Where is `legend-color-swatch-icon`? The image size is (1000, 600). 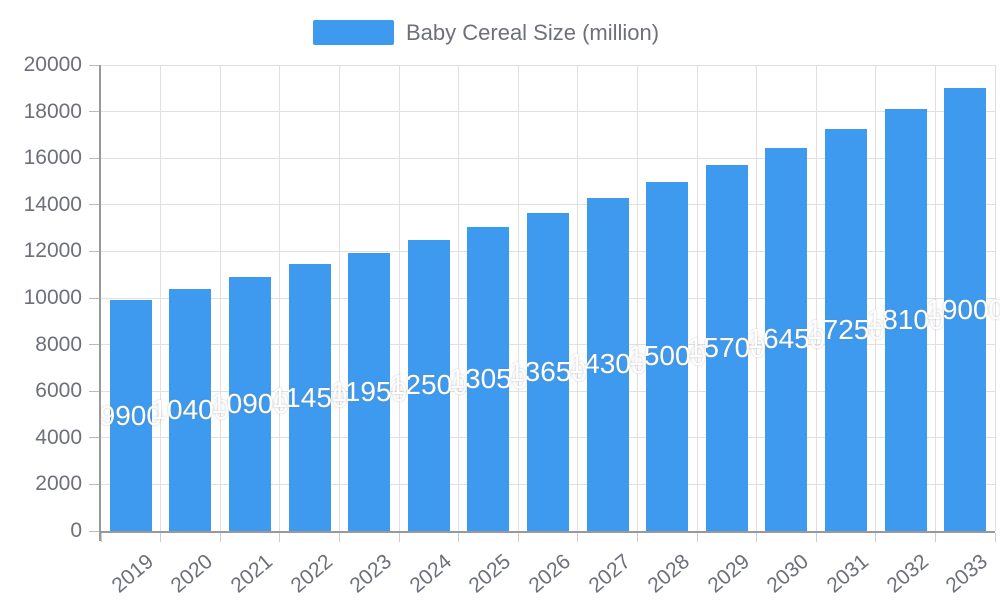
legend-color-swatch-icon is located at coordinates (353, 32).